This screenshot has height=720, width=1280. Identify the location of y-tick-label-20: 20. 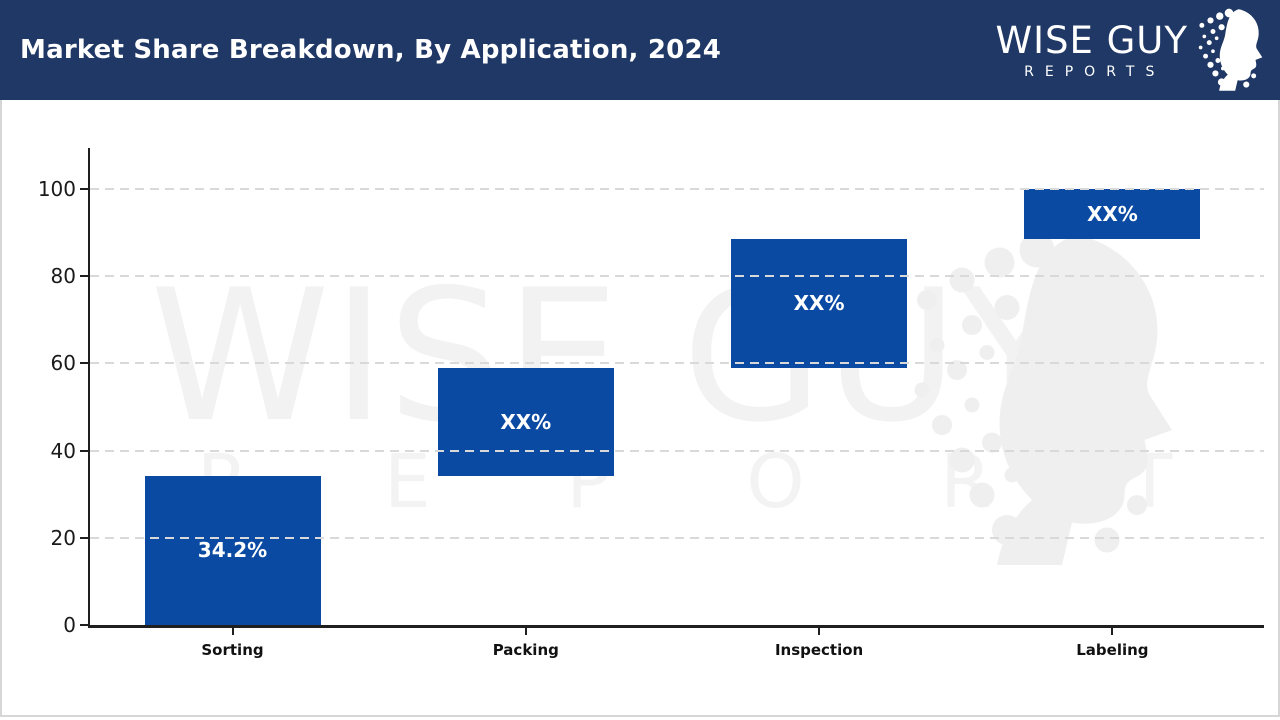
(63, 537).